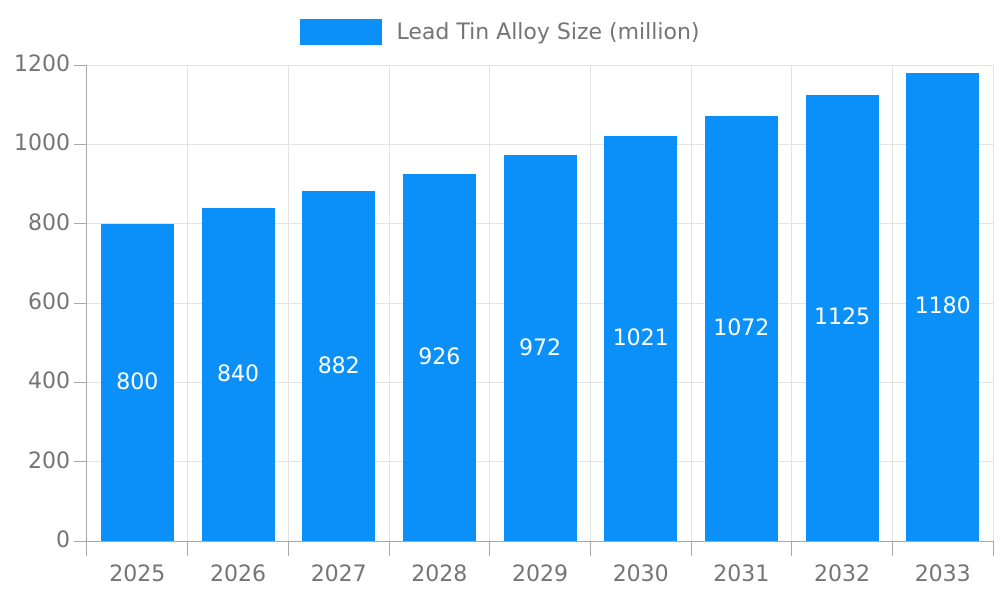 Image resolution: width=1000 pixels, height=600 pixels. Describe the element at coordinates (137, 574) in the screenshot. I see `x-axis-category-label: 2025` at that location.